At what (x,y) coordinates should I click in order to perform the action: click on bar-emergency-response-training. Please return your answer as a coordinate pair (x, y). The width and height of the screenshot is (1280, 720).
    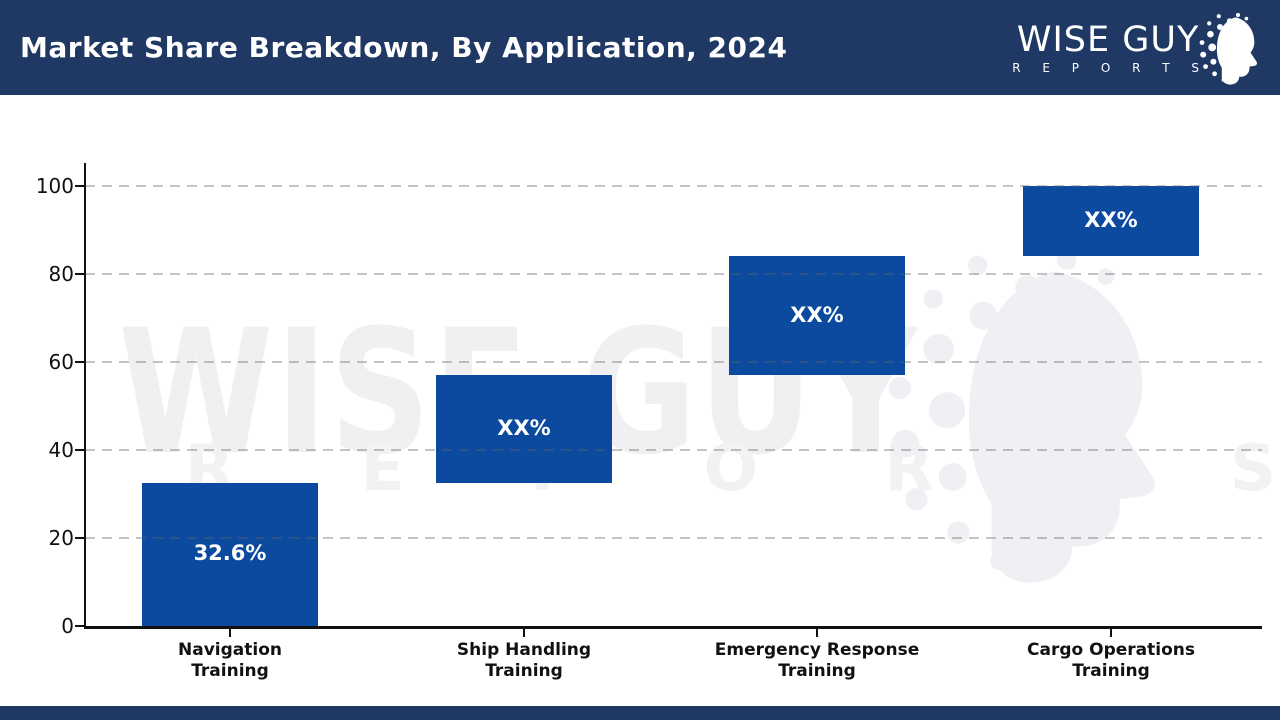
    Looking at the image, I should click on (817, 316).